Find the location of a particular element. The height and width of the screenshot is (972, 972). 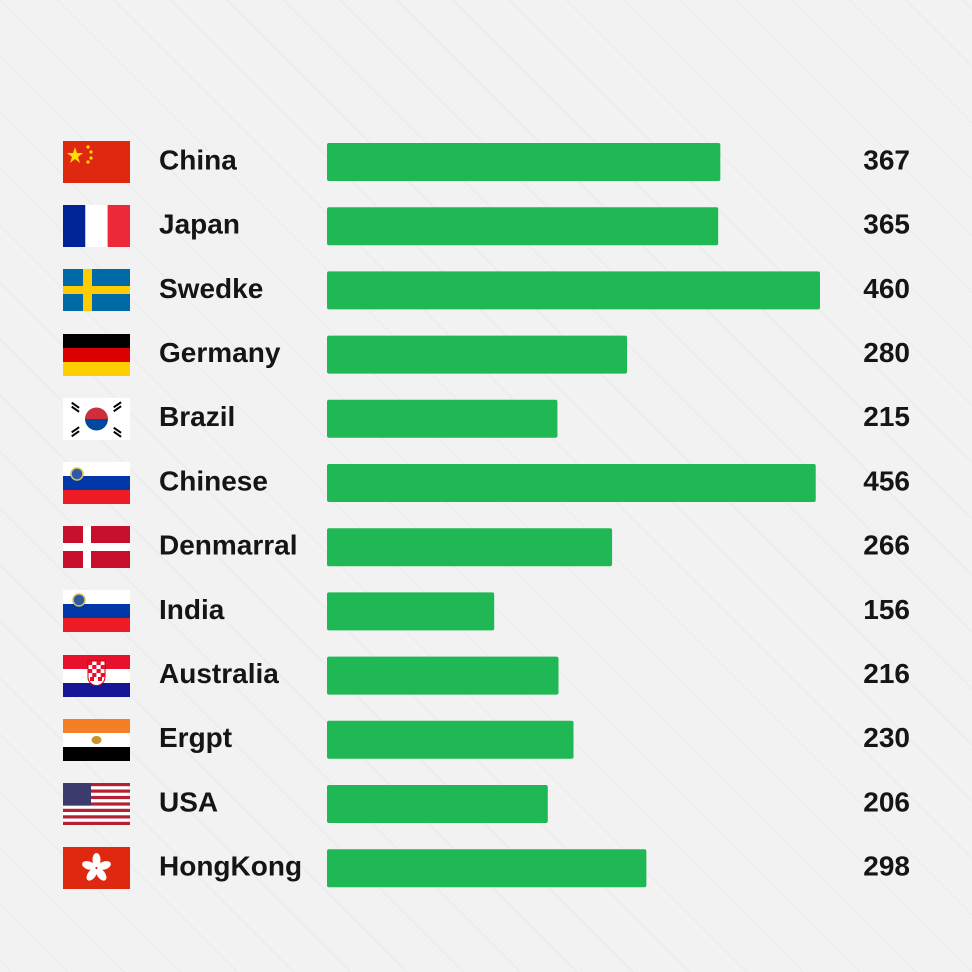

category-label: USA is located at coordinates (188, 801).